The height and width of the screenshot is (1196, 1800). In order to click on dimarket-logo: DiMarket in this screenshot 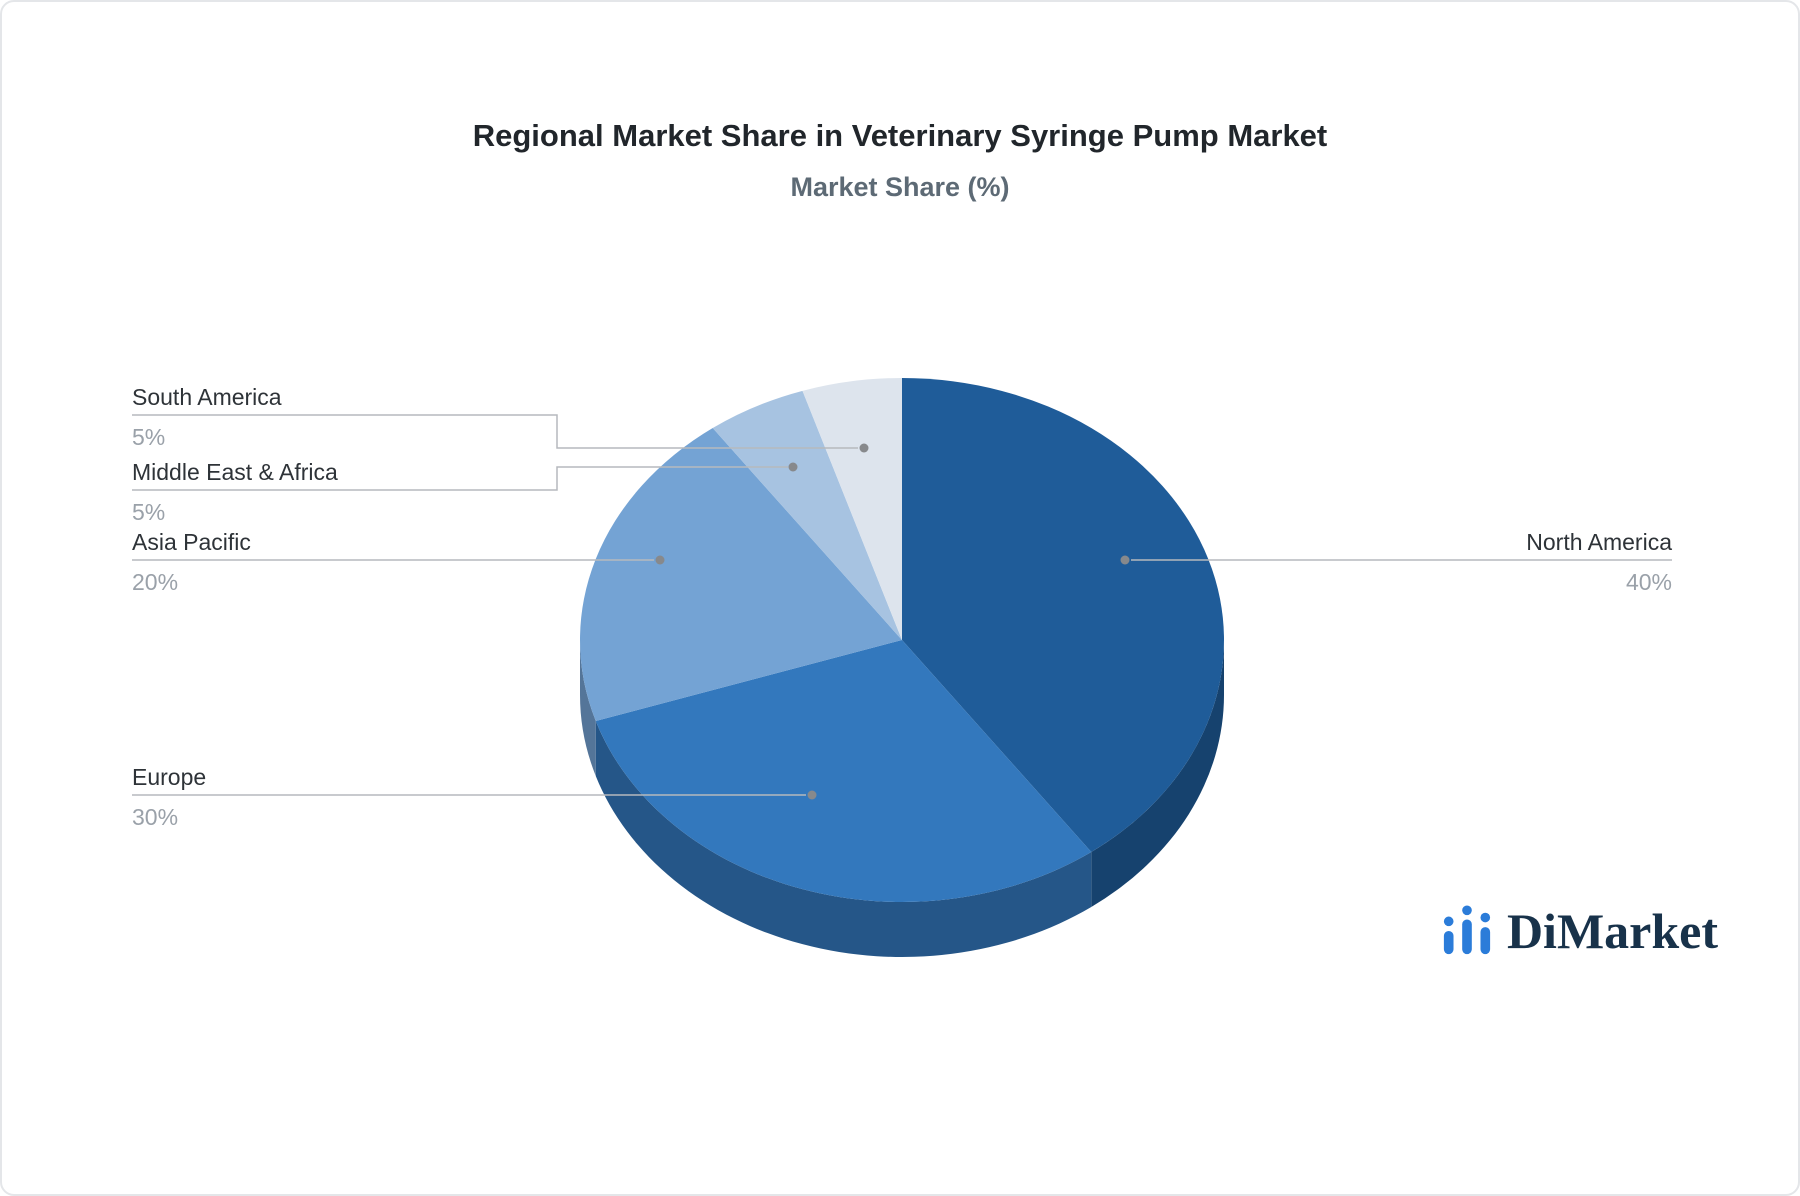, I will do `click(1579, 931)`.